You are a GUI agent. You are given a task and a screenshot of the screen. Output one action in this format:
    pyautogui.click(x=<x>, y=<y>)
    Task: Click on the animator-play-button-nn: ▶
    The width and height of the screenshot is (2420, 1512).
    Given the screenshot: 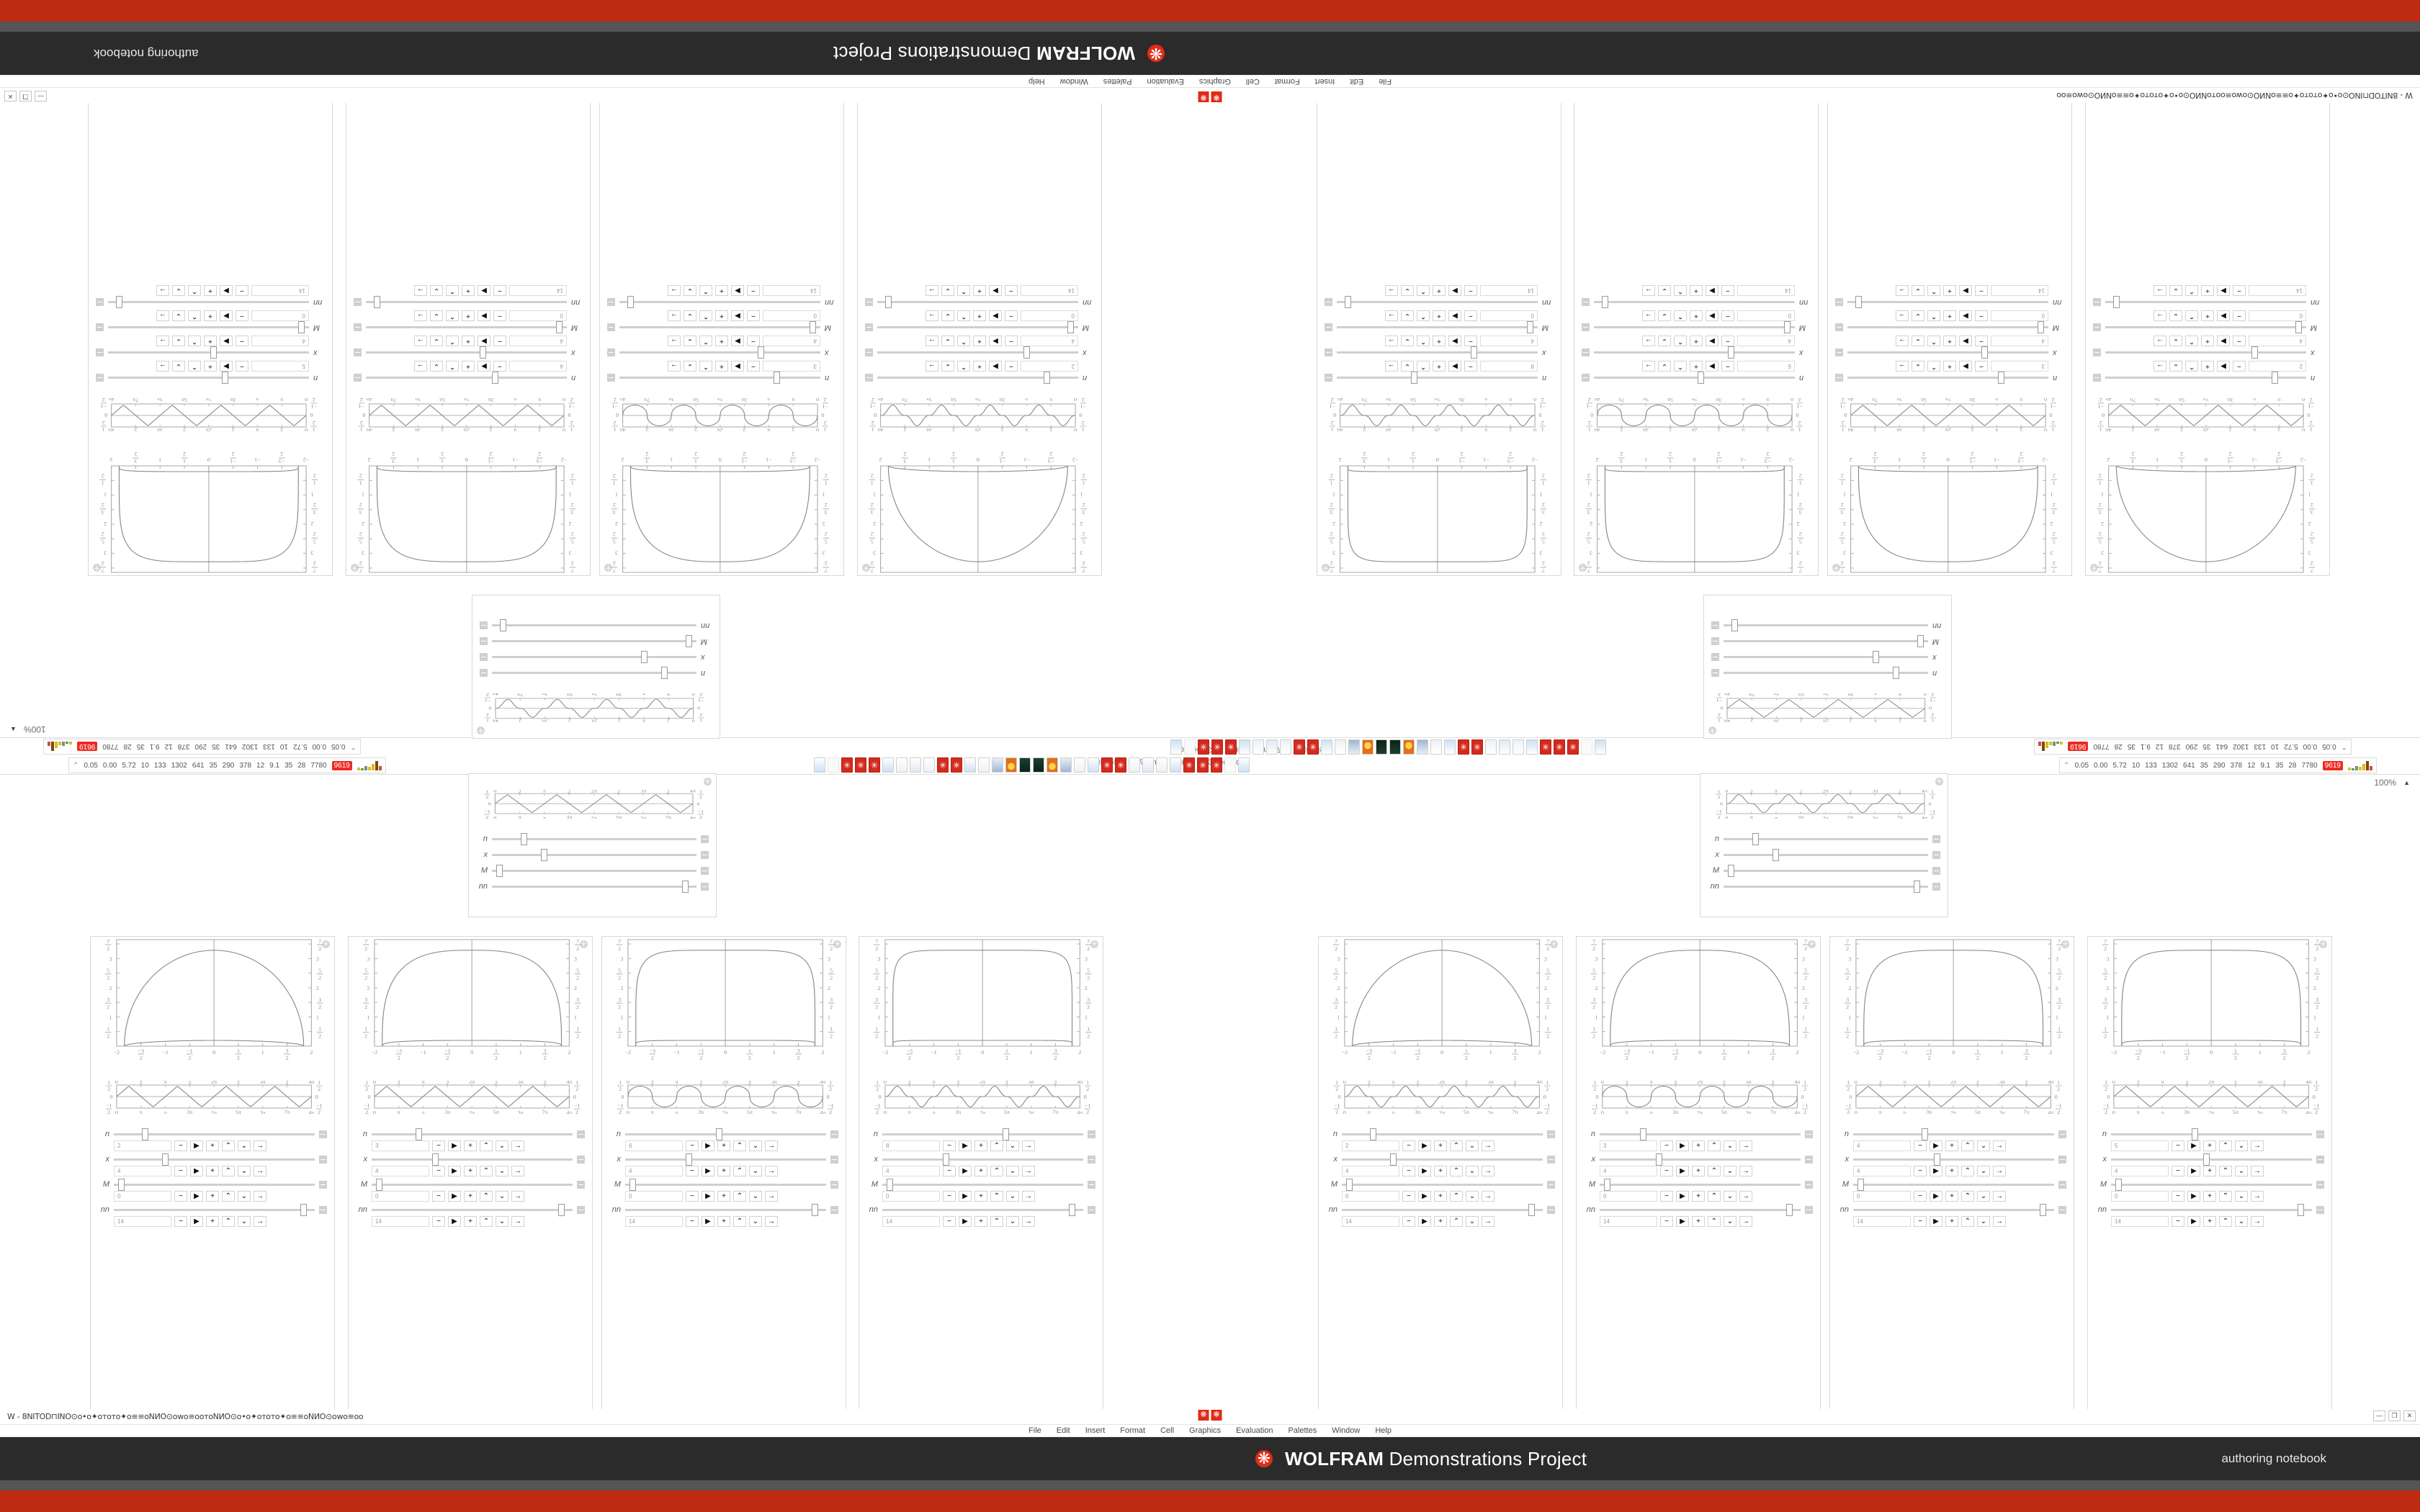 What is the action you would take?
    pyautogui.click(x=1712, y=290)
    